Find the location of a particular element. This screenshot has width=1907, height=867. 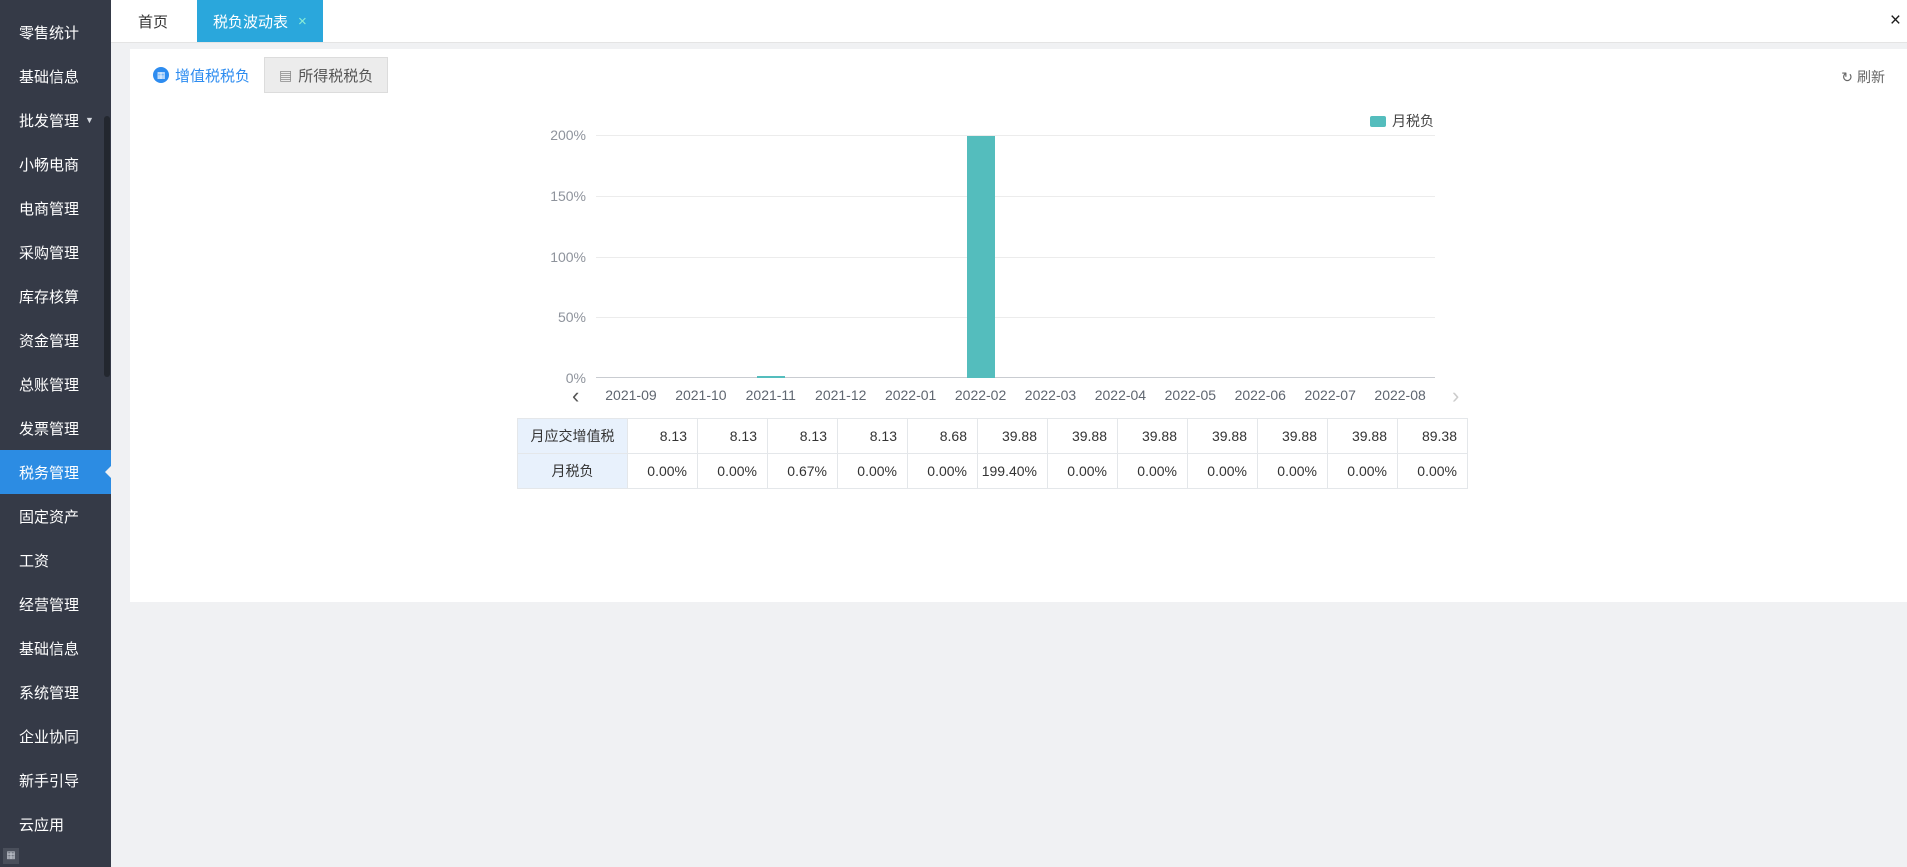

sidebar-item-label: 资金管理 is located at coordinates (49, 341).